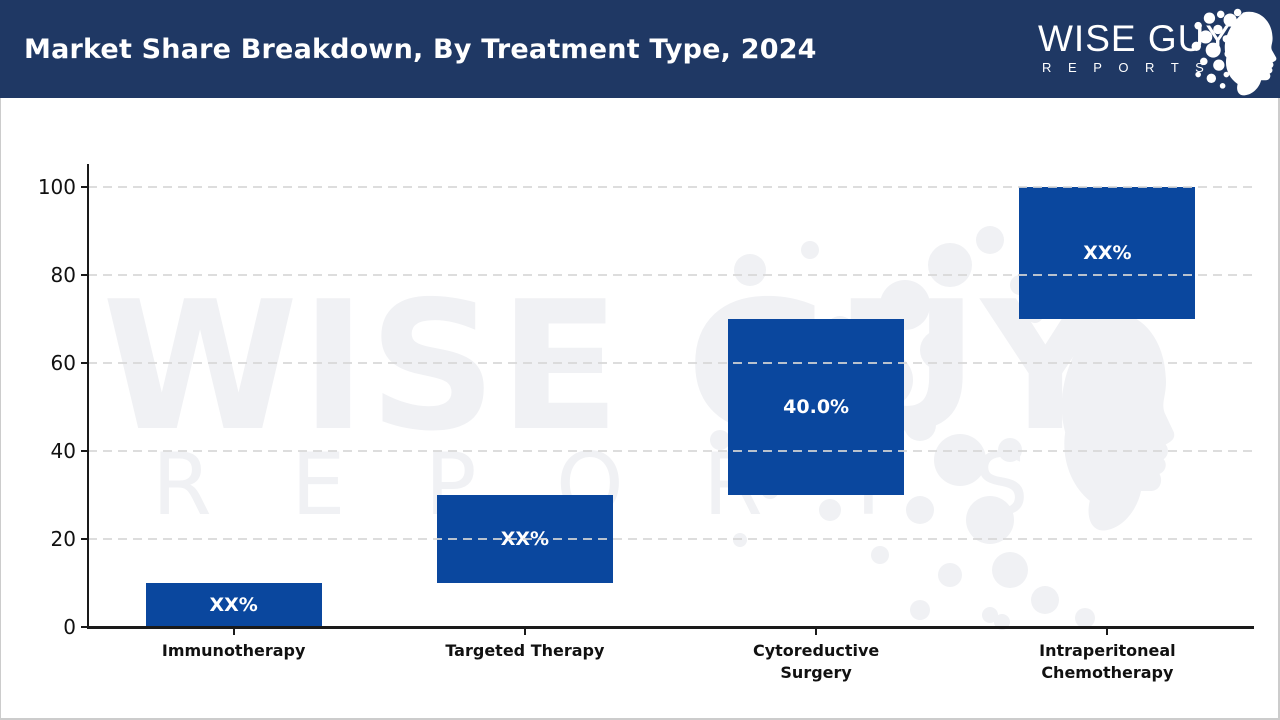 The height and width of the screenshot is (720, 1280). I want to click on bar-value-label: 40.0%, so click(816, 407).